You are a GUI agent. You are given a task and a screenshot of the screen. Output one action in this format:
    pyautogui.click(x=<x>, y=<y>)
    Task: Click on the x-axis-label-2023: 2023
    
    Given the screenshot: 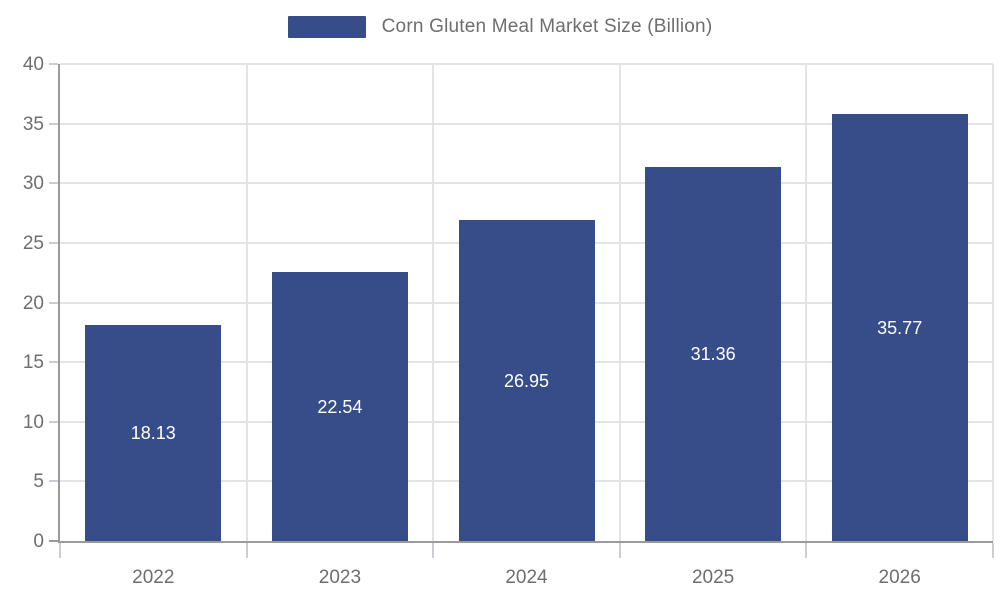 What is the action you would take?
    pyautogui.click(x=340, y=577)
    